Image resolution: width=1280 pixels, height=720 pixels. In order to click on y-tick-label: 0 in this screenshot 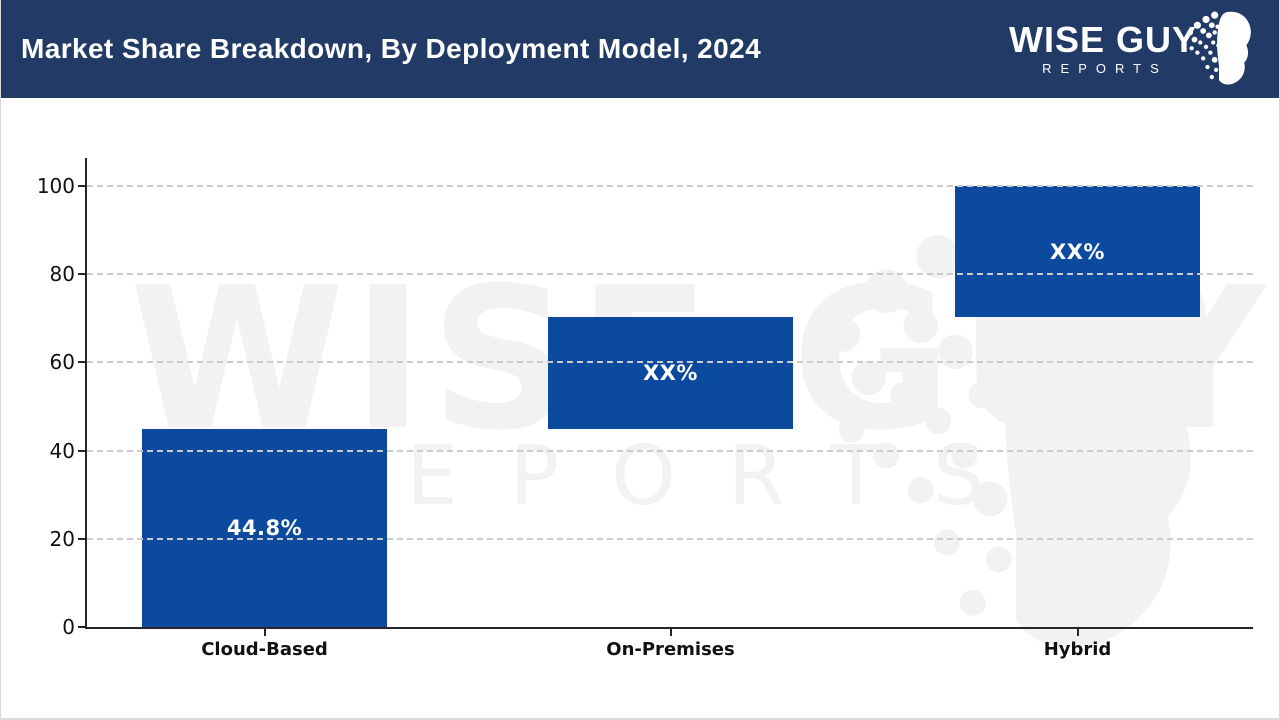, I will do `click(68, 627)`.